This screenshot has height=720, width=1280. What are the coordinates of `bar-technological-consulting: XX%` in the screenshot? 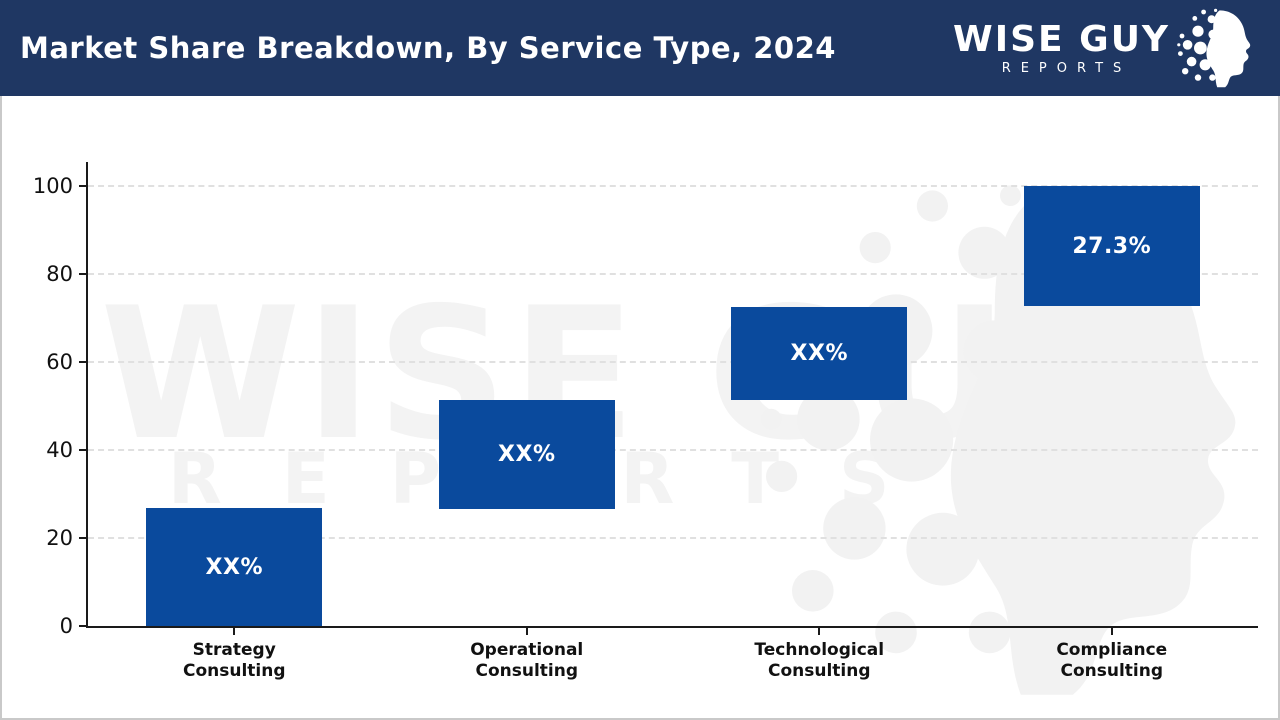 It's located at (819, 353).